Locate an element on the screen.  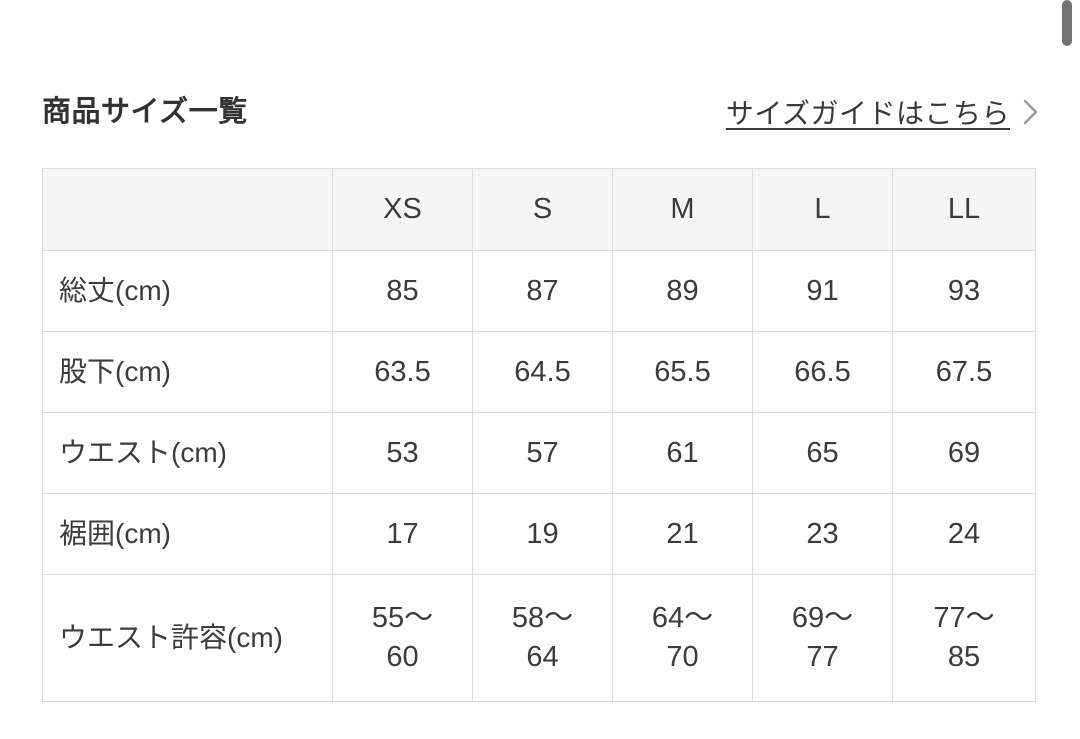
cell-value: 69 is located at coordinates (964, 453).